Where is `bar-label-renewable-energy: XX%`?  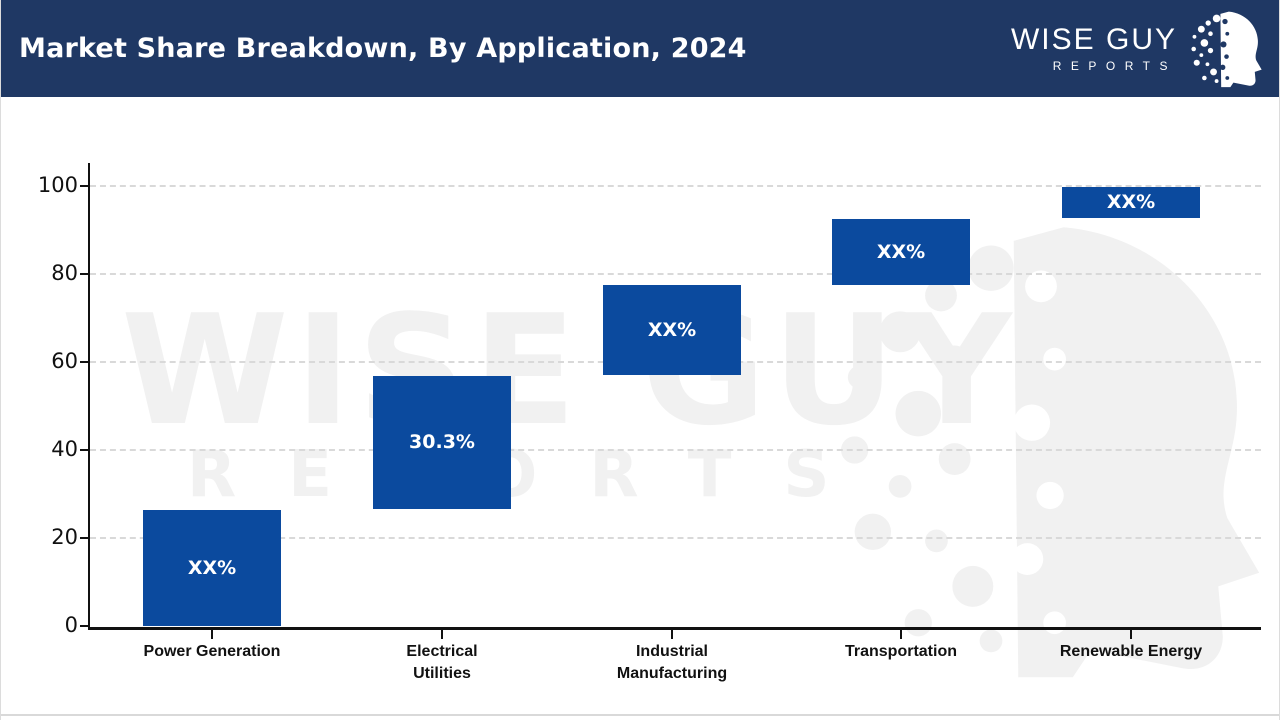 bar-label-renewable-energy: XX% is located at coordinates (1131, 202).